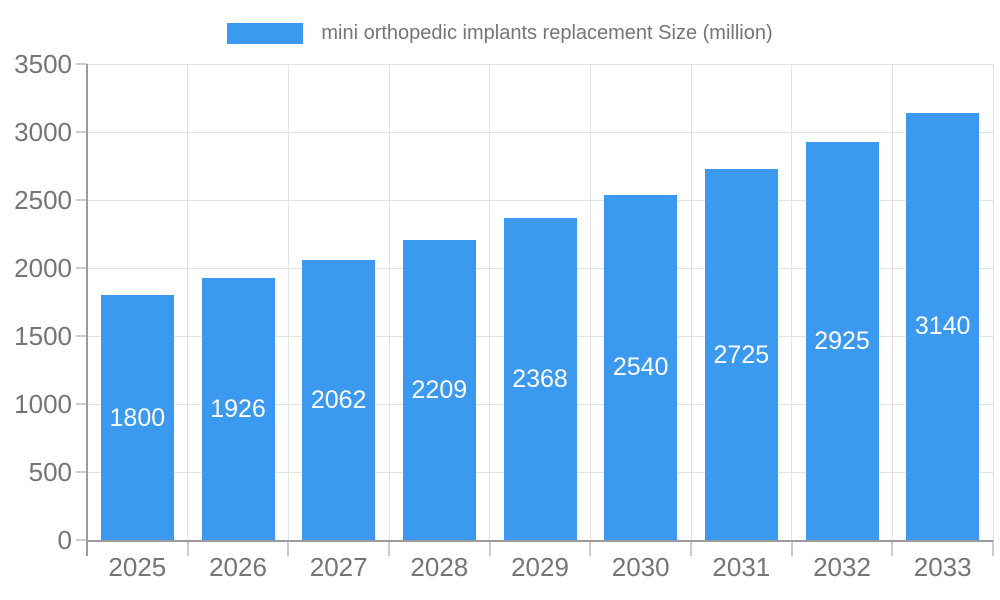  I want to click on bar-value-label: 1800, so click(137, 417).